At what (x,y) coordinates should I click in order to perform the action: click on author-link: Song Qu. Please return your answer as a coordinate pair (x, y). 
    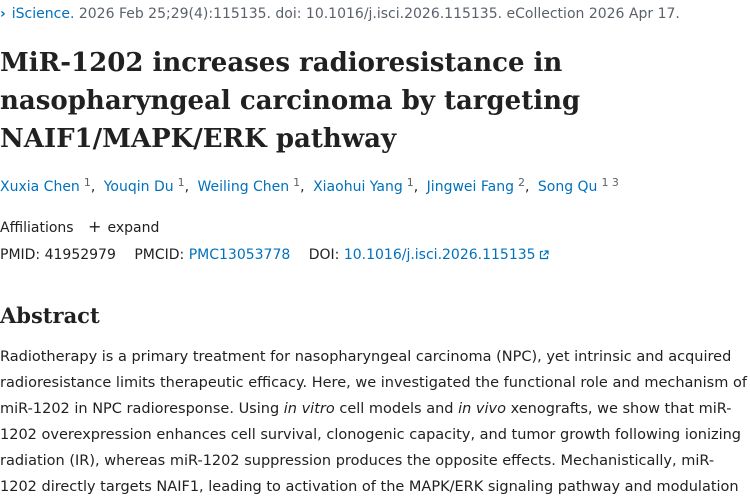
    Looking at the image, I should click on (567, 187).